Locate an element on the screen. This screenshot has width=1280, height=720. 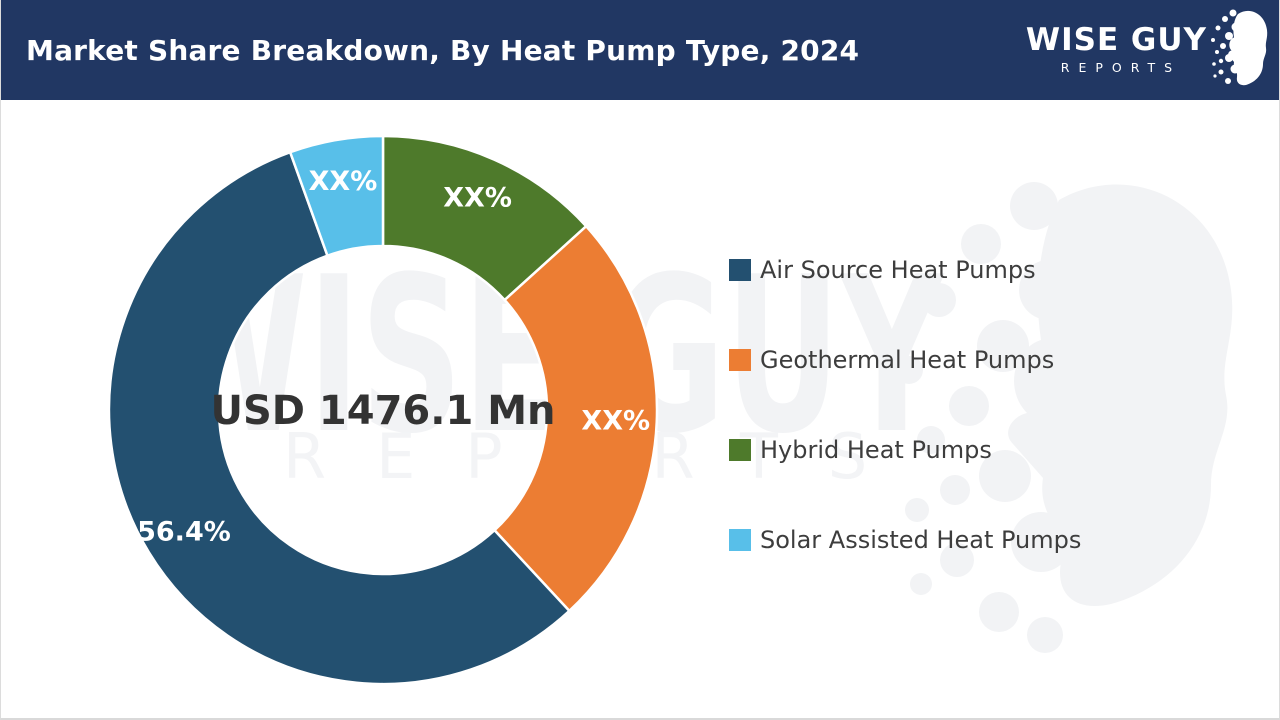
brand-face-icon is located at coordinates (1239, 47).